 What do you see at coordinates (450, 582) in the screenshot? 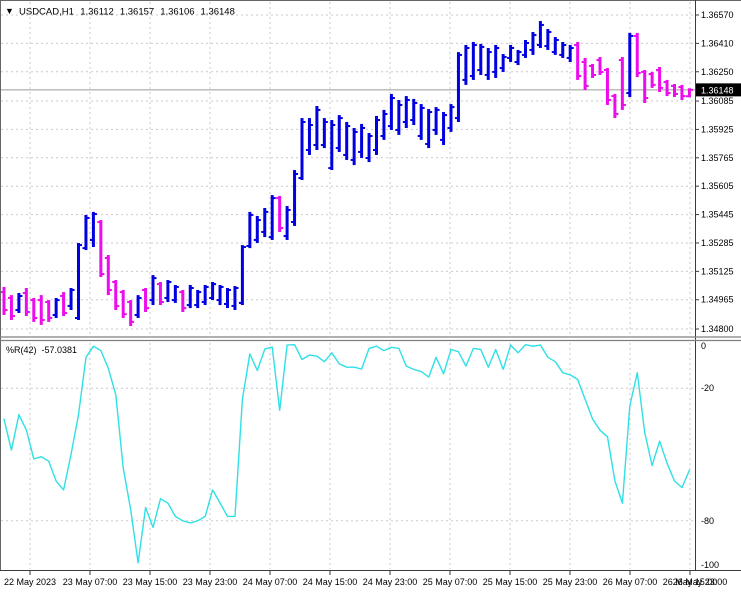
I see `time-tick-label: 25 May 07:00` at bounding box center [450, 582].